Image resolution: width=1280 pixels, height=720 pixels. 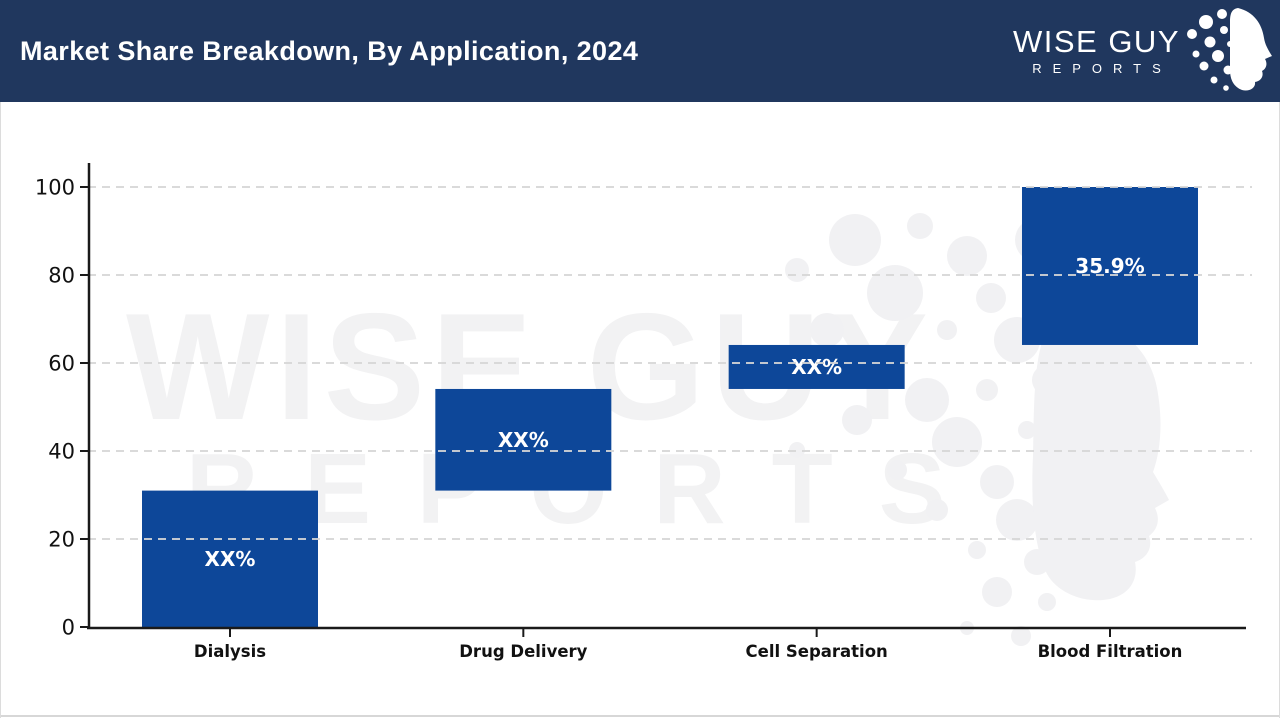 What do you see at coordinates (61, 276) in the screenshot?
I see `y-tick-label: 80` at bounding box center [61, 276].